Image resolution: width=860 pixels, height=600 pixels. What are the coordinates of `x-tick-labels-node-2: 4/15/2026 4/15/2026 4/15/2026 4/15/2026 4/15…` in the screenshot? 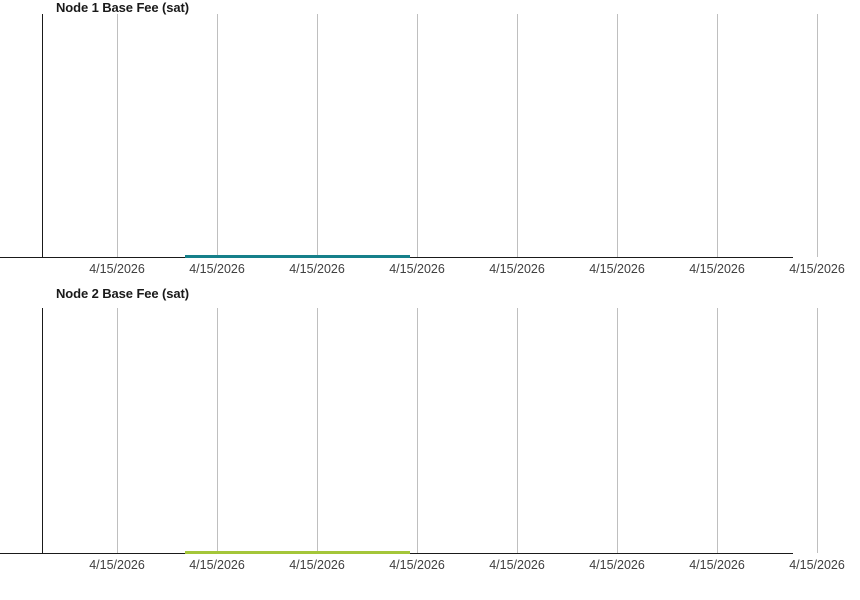 It's located at (443, 568).